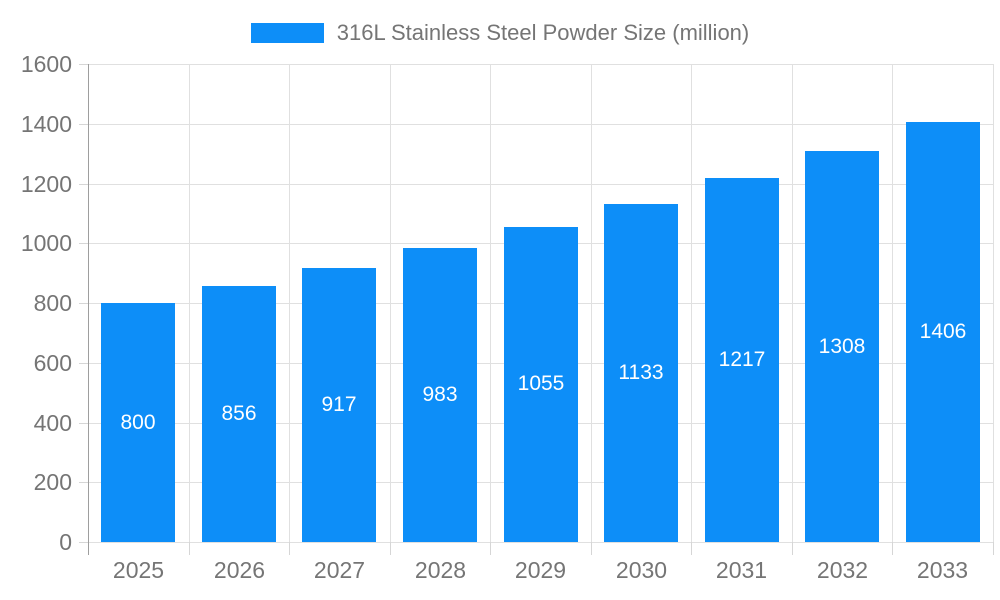 Image resolution: width=1000 pixels, height=600 pixels. What do you see at coordinates (65, 542) in the screenshot?
I see `y-axis-tick-label: 0` at bounding box center [65, 542].